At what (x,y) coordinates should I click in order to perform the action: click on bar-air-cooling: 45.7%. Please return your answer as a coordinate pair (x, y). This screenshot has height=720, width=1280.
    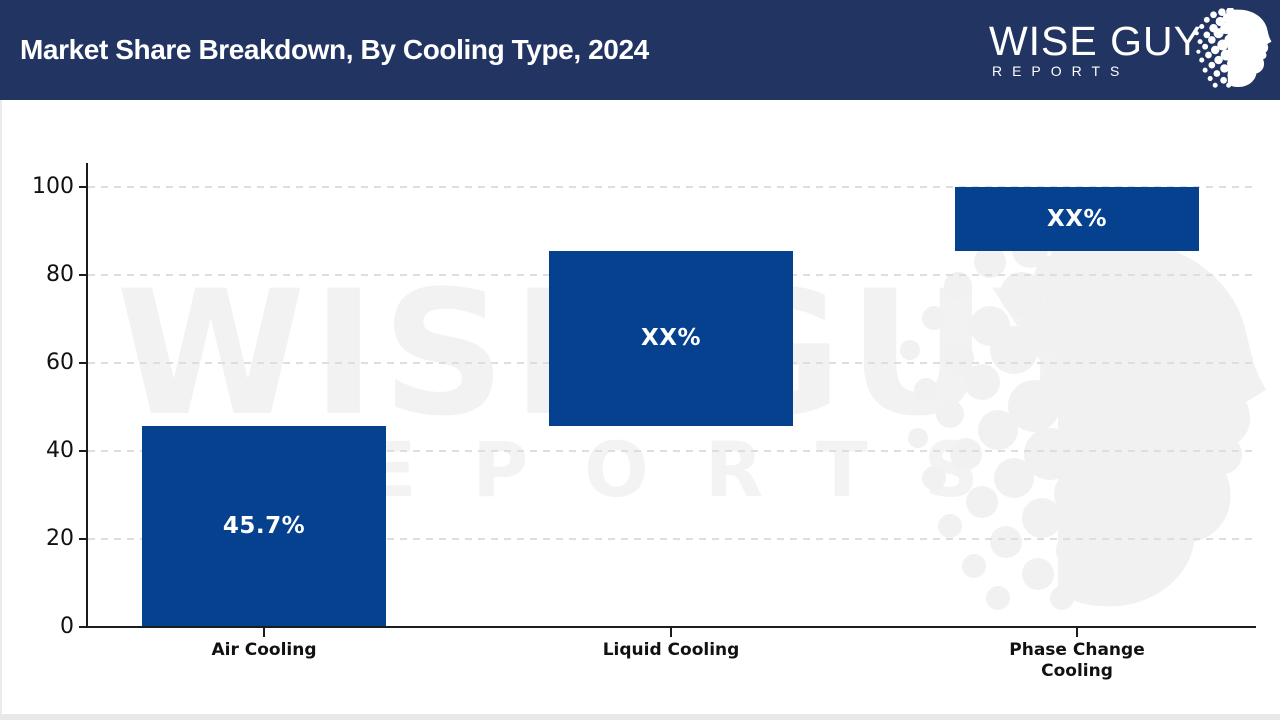
    Looking at the image, I should click on (264, 526).